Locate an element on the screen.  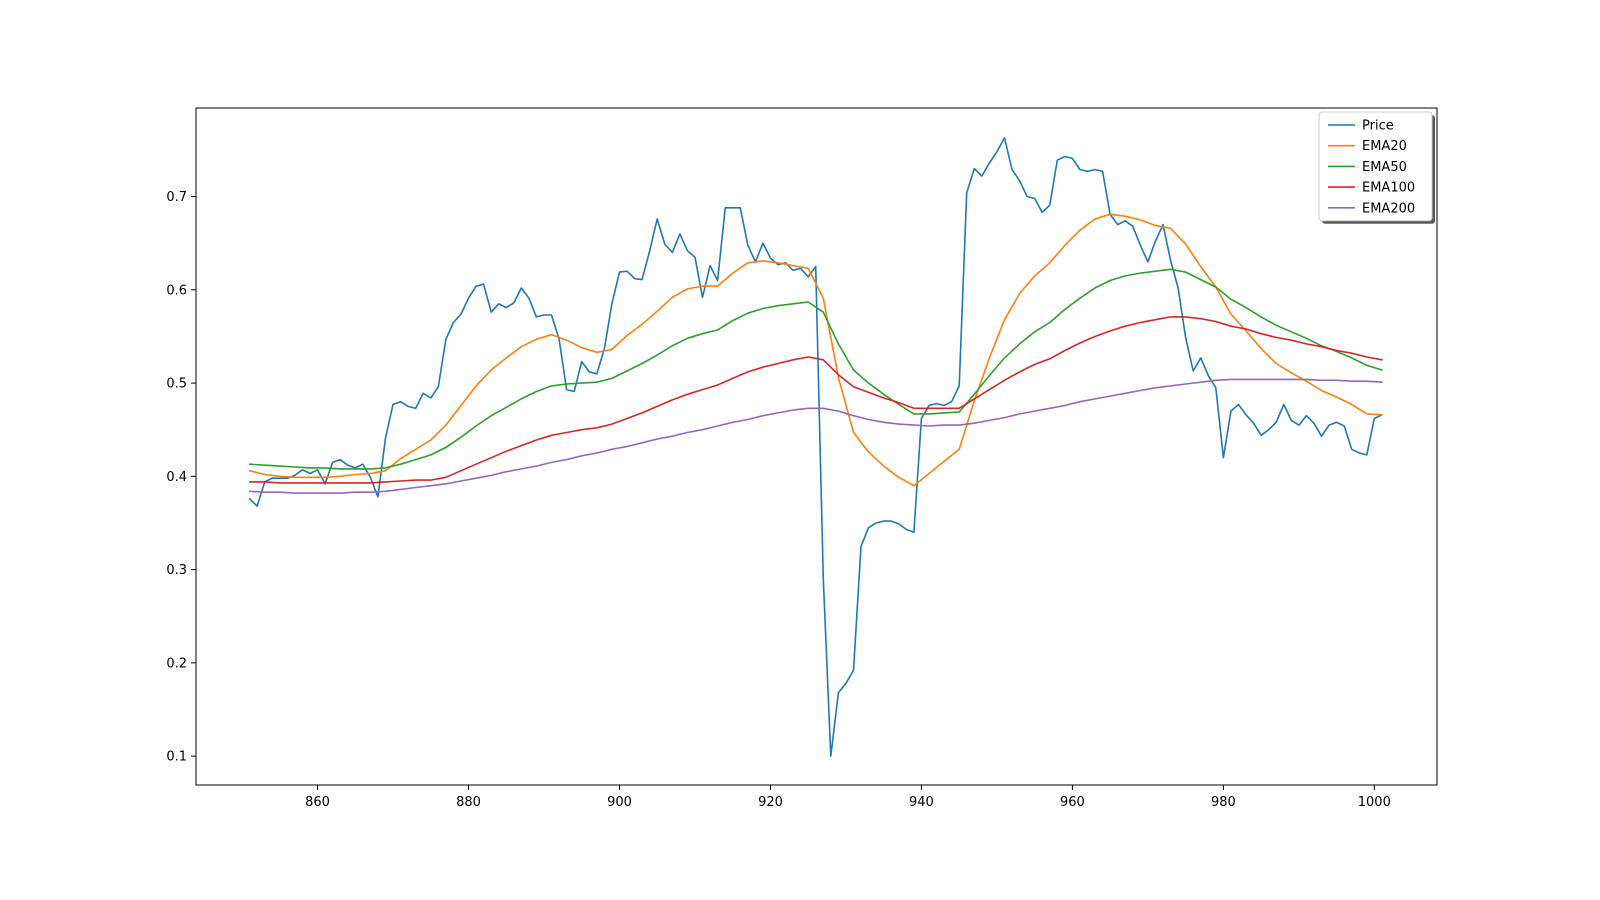
x-tick-label: 900 is located at coordinates (619, 802).